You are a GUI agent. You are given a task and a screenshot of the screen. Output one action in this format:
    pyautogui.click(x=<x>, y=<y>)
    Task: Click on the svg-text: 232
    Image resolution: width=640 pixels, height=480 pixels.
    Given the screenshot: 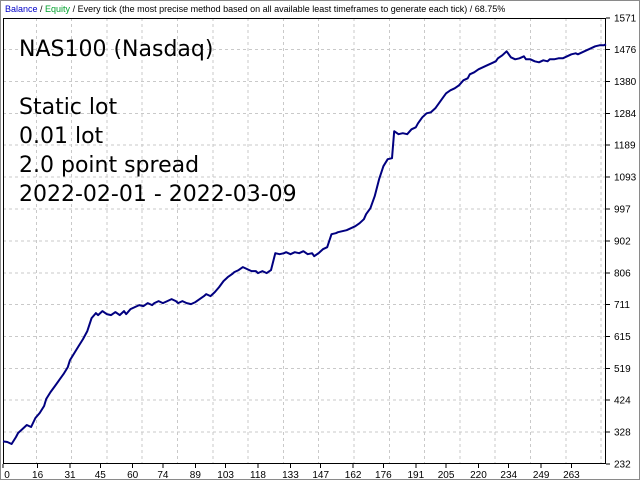 What is the action you would take?
    pyautogui.click(x=622, y=465)
    